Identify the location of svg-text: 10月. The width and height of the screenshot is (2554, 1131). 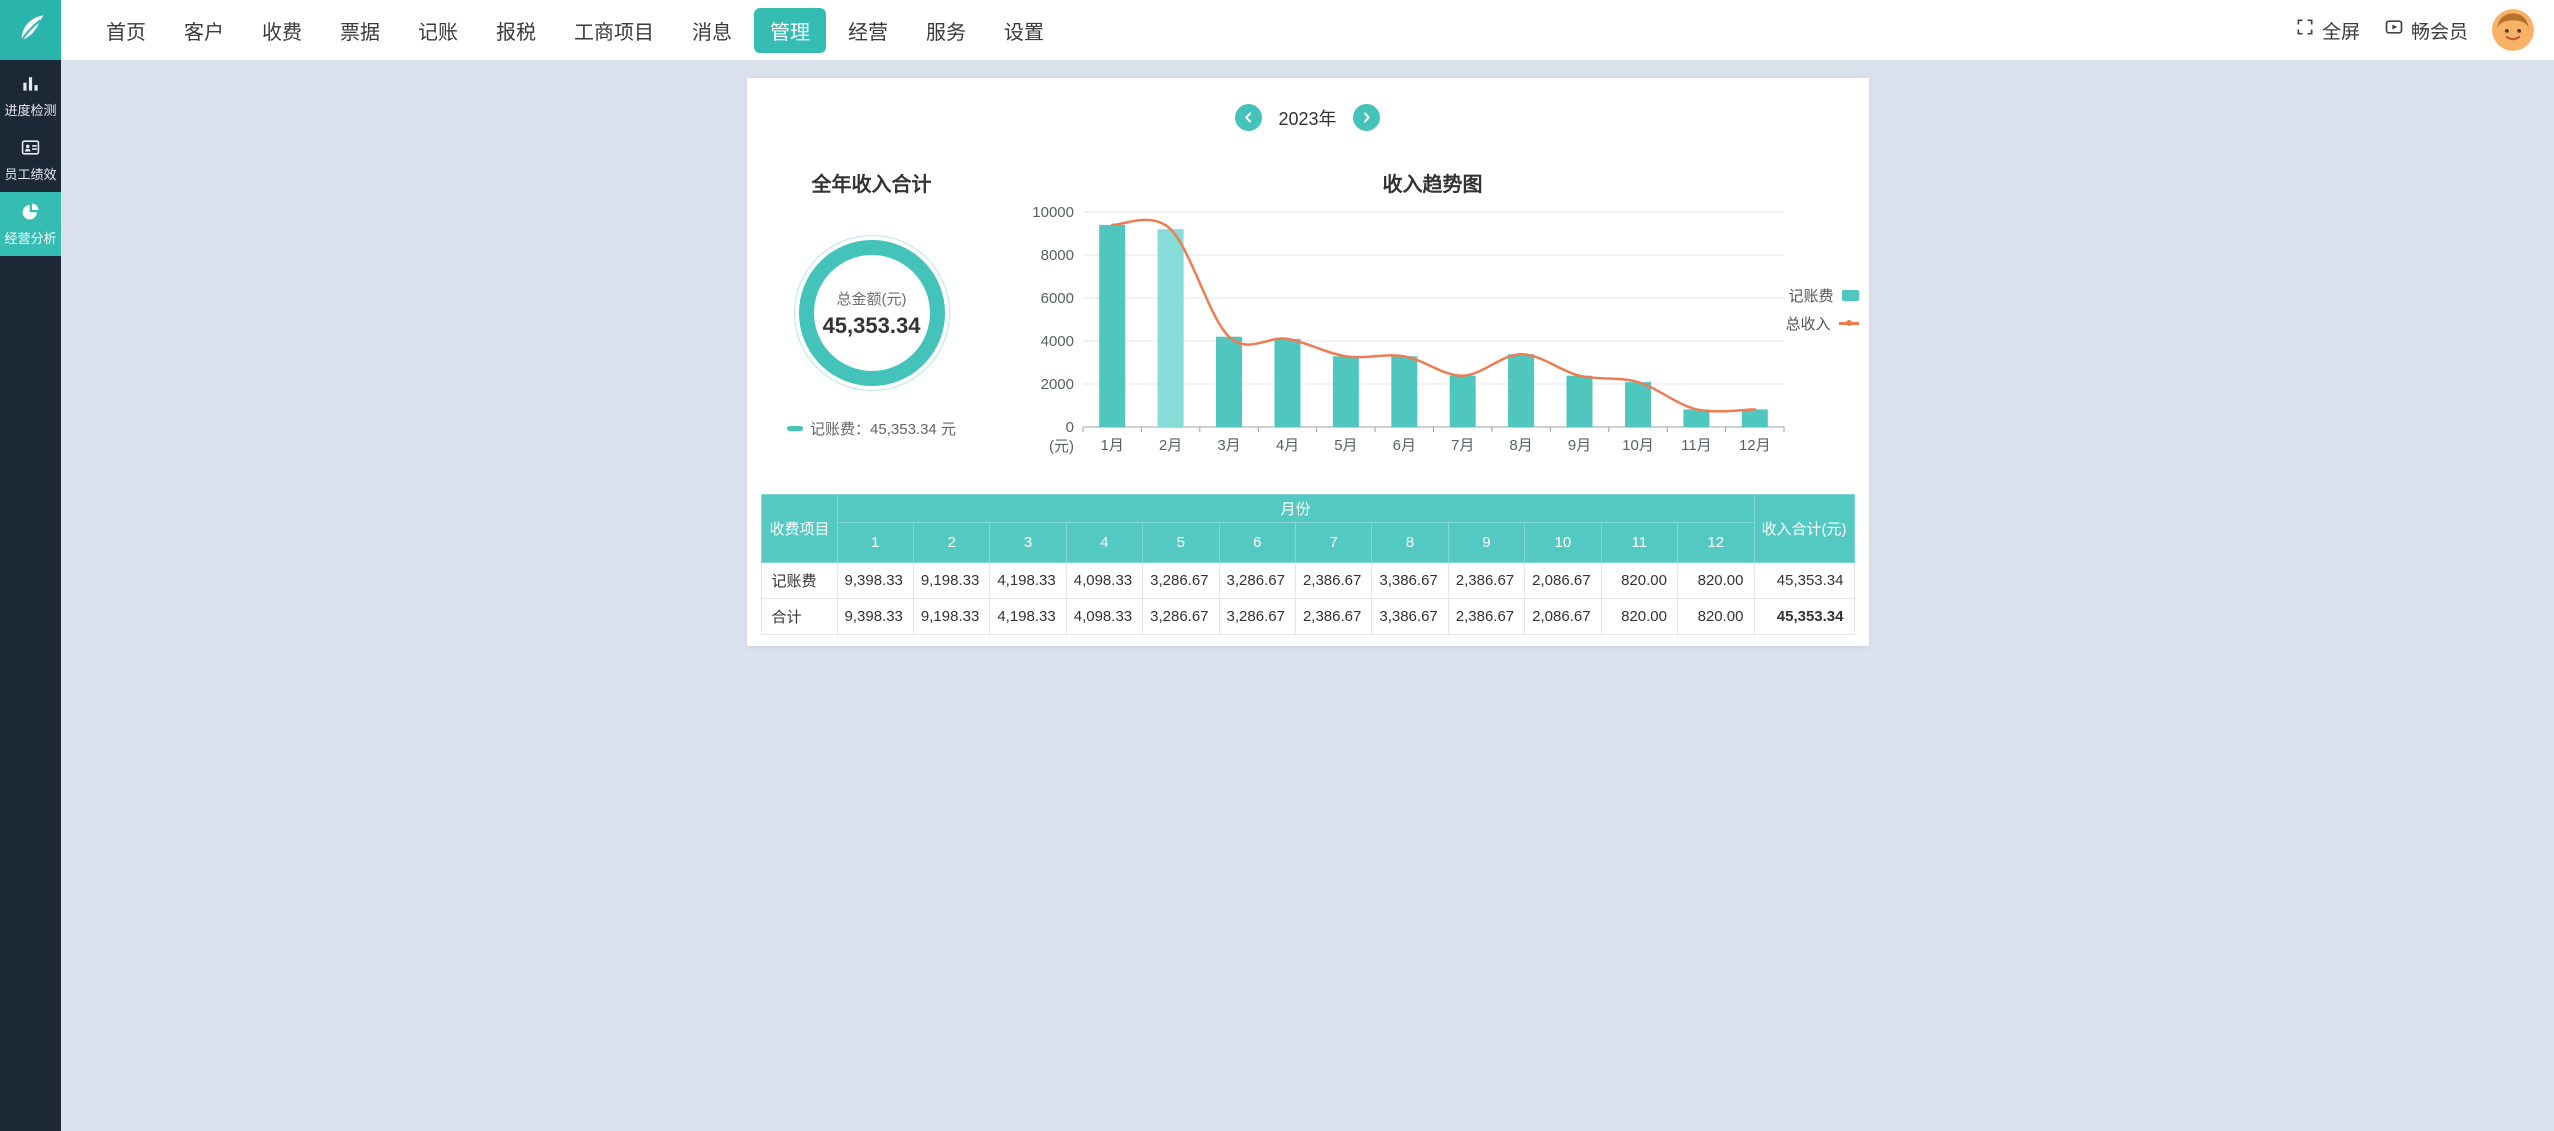
(1638, 445).